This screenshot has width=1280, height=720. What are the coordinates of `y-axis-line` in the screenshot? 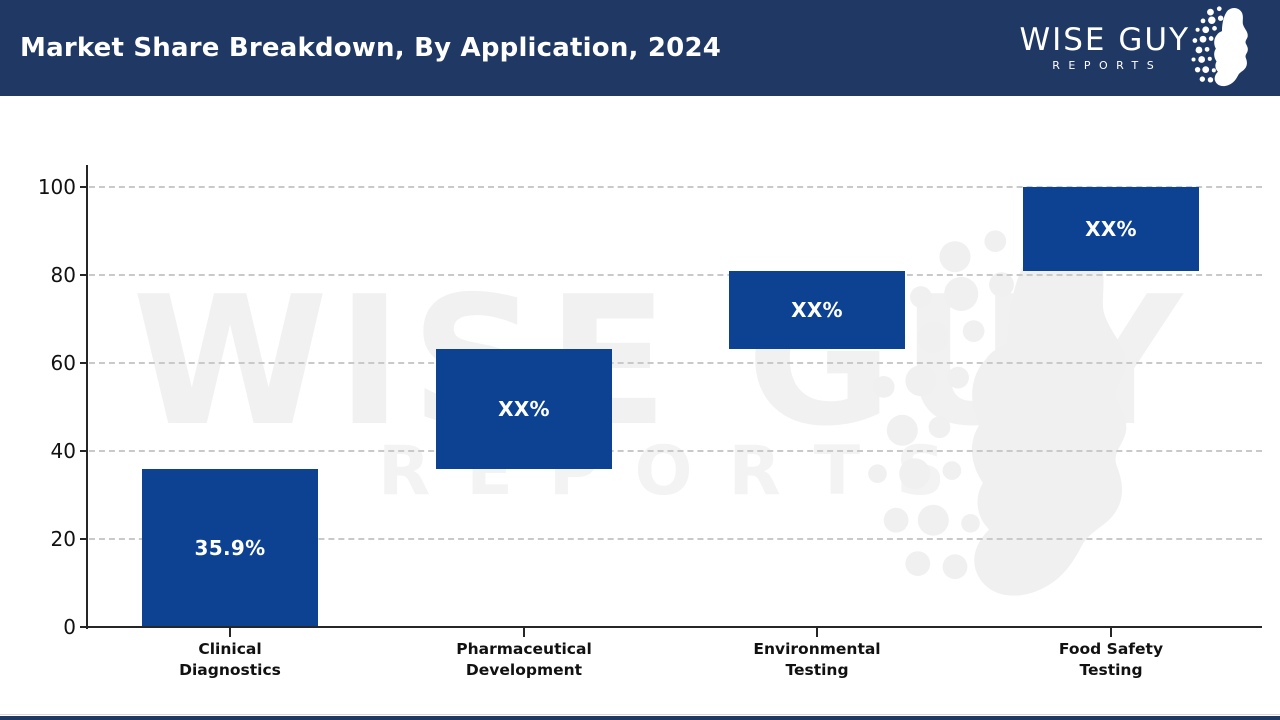 It's located at (87, 397).